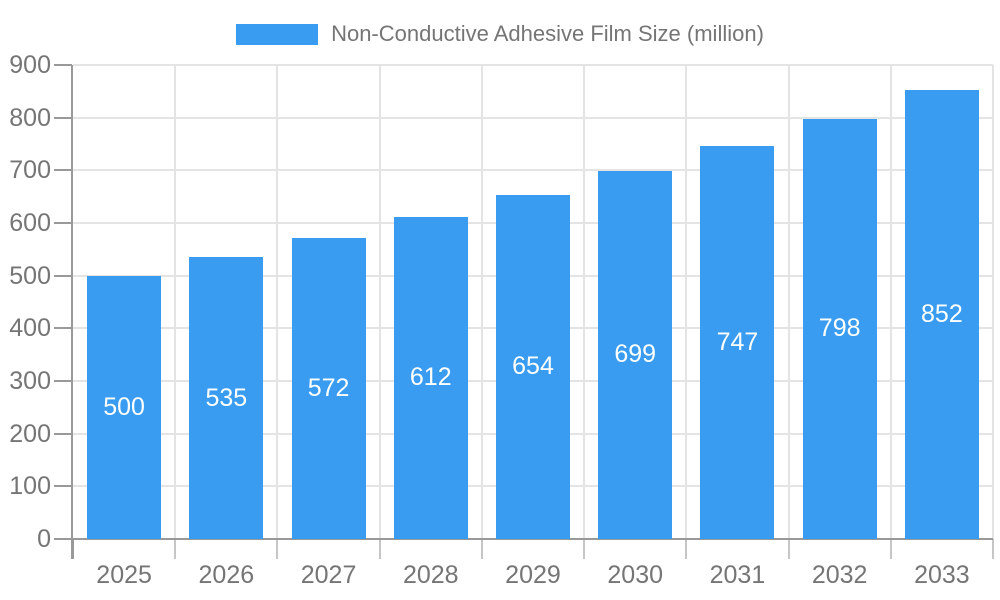 The width and height of the screenshot is (1000, 600). I want to click on x-axis-label: 2027, so click(328, 575).